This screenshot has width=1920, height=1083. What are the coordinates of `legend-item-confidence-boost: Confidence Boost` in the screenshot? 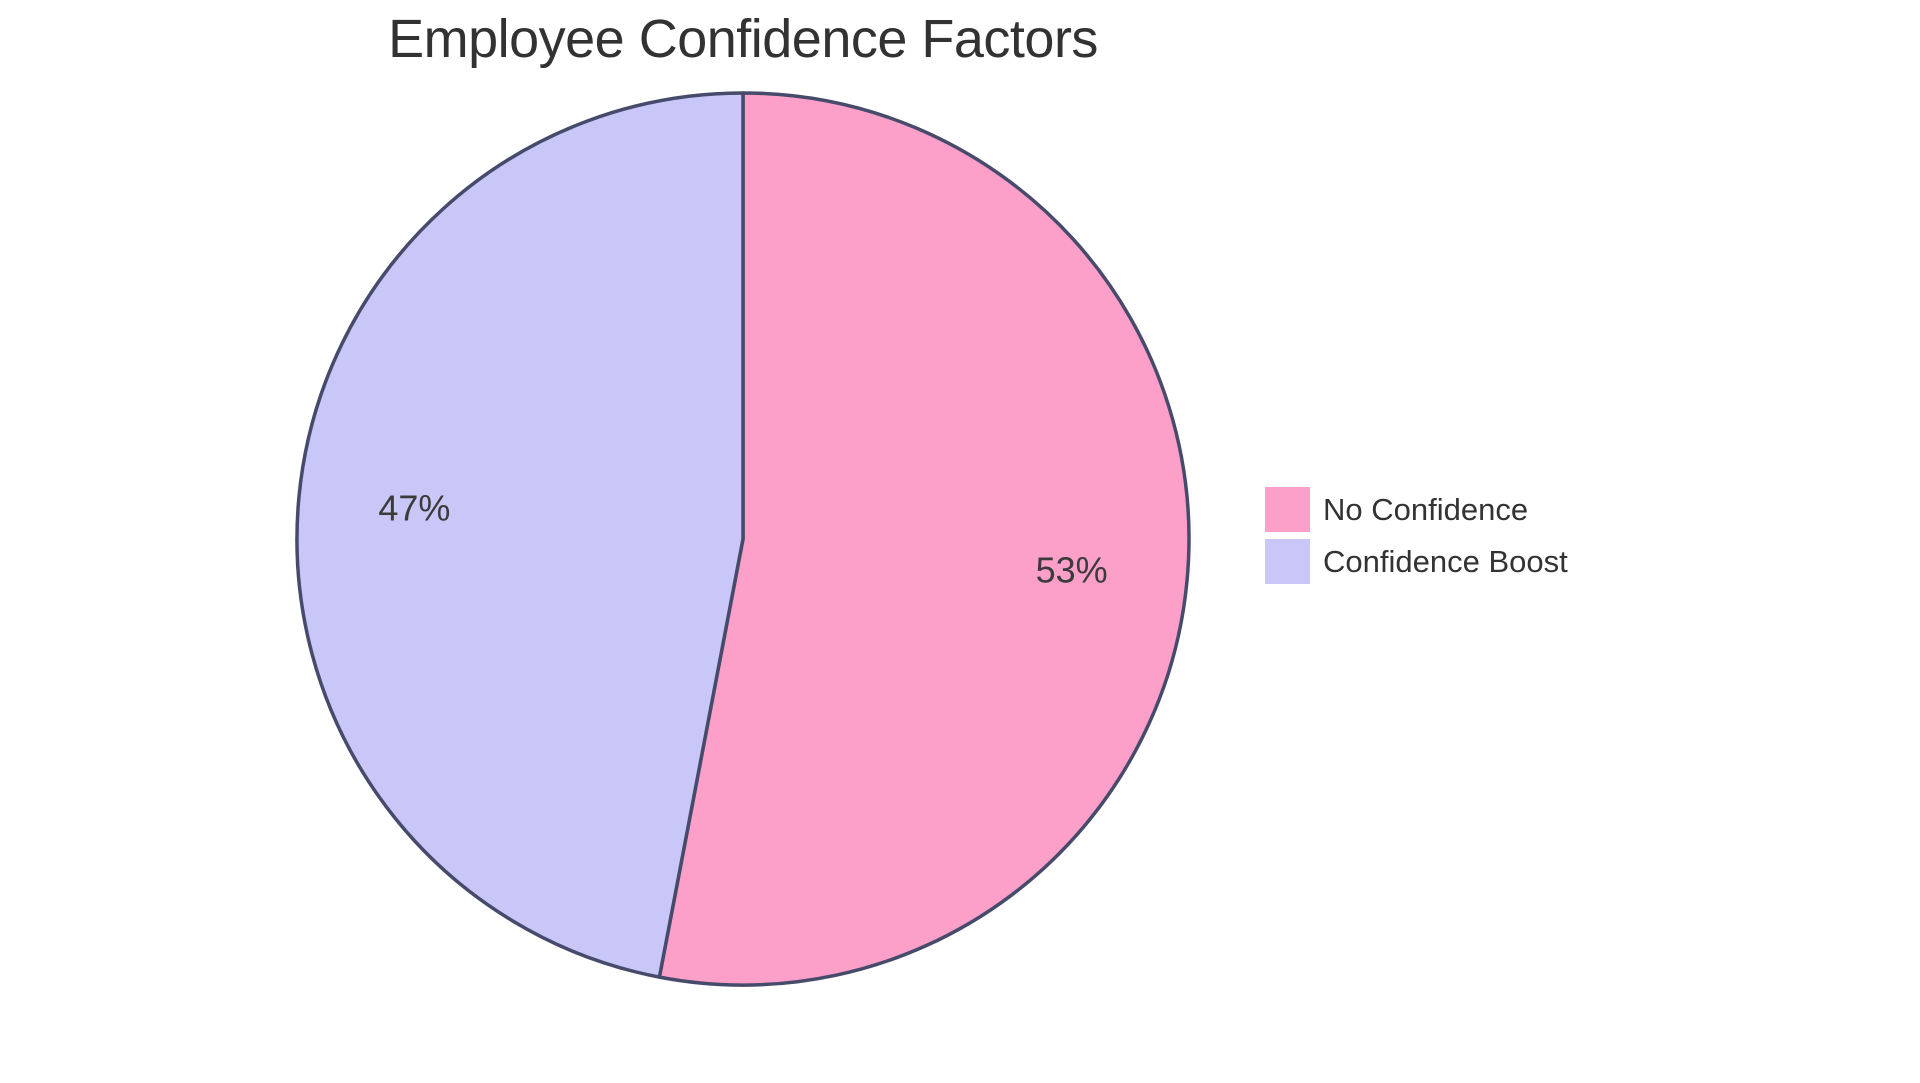 It's located at (1416, 561).